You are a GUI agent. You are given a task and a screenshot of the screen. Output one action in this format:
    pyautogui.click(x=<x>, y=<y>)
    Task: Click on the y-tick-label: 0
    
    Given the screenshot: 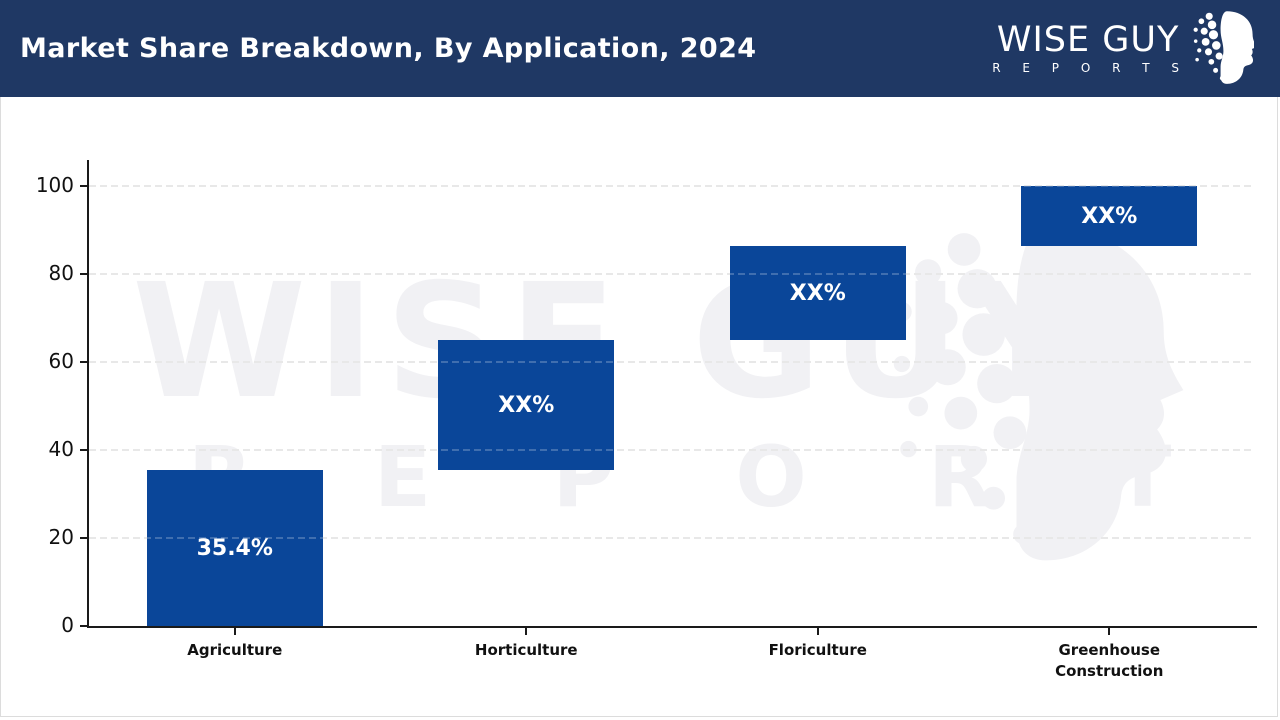 What is the action you would take?
    pyautogui.click(x=67, y=625)
    